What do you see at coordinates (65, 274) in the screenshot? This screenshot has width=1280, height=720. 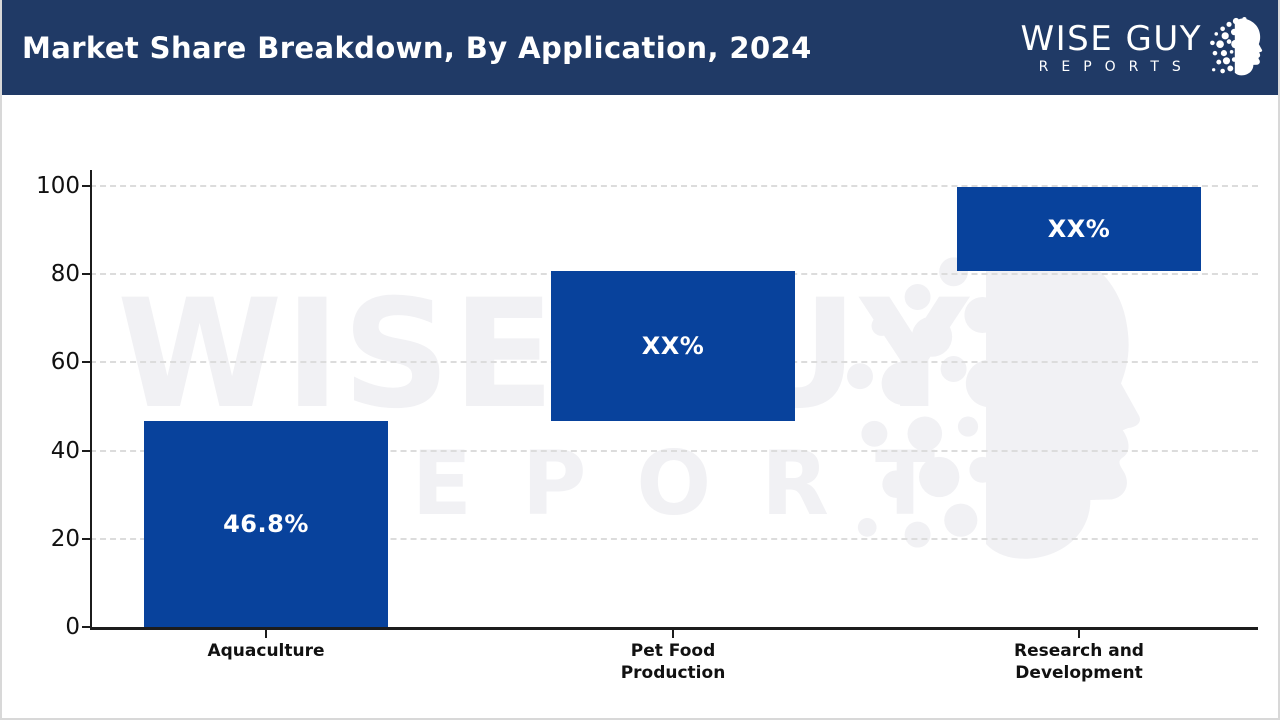 I see `y-tick-label-80: 80` at bounding box center [65, 274].